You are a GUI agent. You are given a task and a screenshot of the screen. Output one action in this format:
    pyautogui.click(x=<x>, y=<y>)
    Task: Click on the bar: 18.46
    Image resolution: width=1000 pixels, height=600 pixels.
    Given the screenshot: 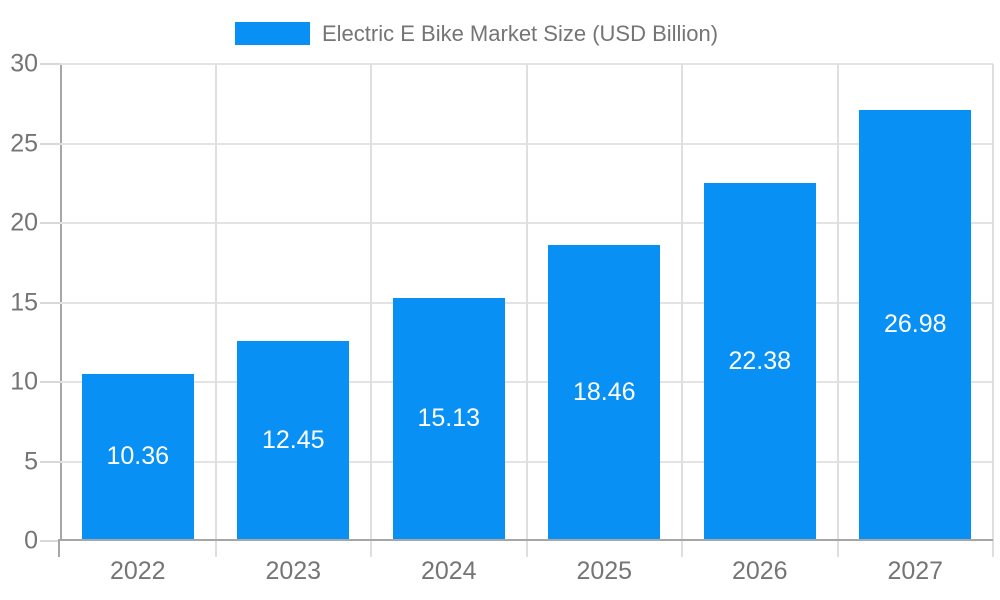 What is the action you would take?
    pyautogui.click(x=604, y=392)
    